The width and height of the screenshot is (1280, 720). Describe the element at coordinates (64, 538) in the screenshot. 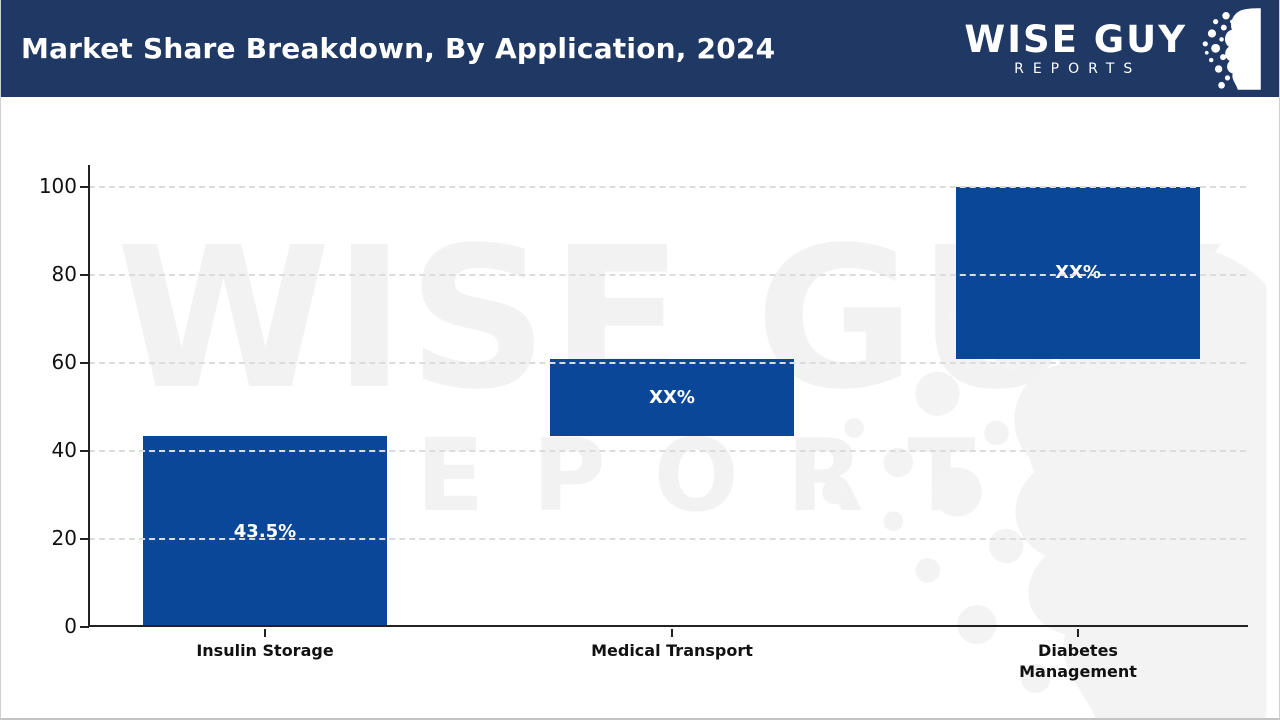

I see `y-axis-label-20: 20` at that location.